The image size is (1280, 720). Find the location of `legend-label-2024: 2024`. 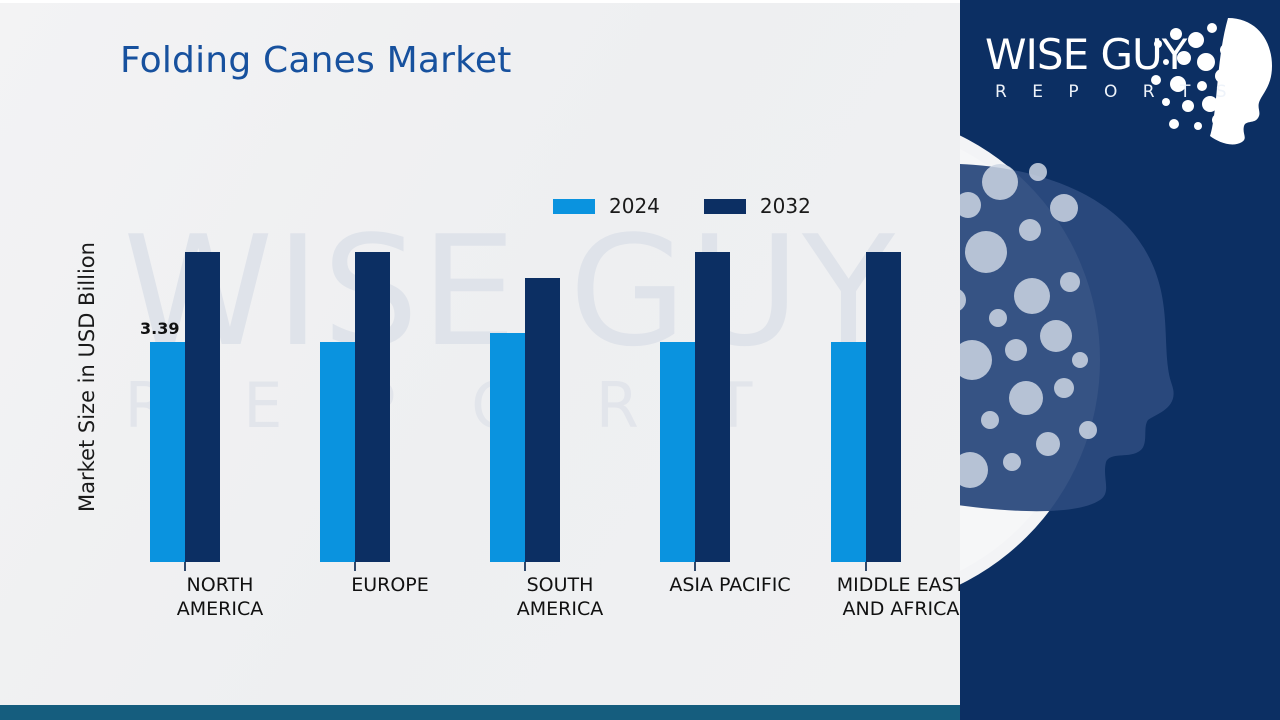

legend-label-2024: 2024 is located at coordinates (634, 206).